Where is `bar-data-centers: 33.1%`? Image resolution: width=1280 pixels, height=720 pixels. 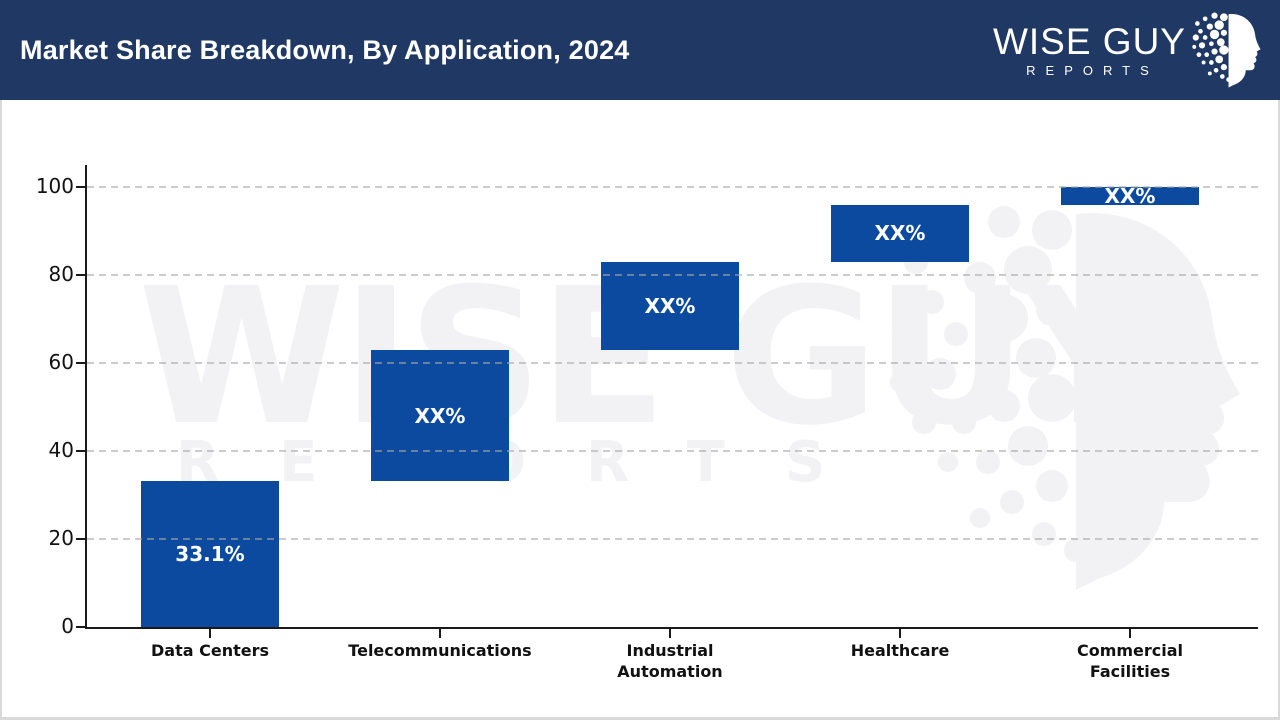
bar-data-centers: 33.1% is located at coordinates (210, 554).